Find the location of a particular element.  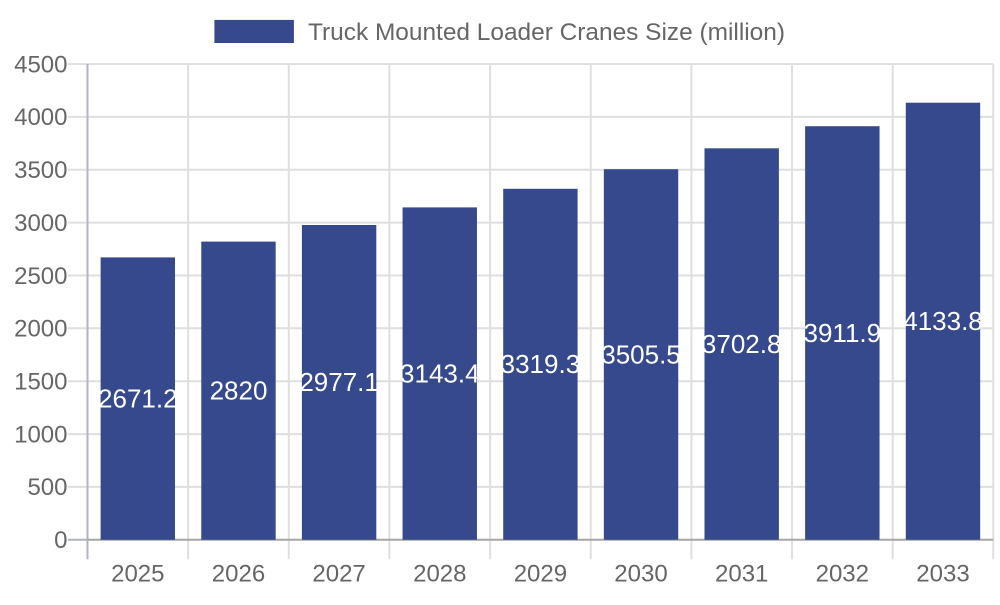

svg-text: 3505.5 is located at coordinates (641, 354).